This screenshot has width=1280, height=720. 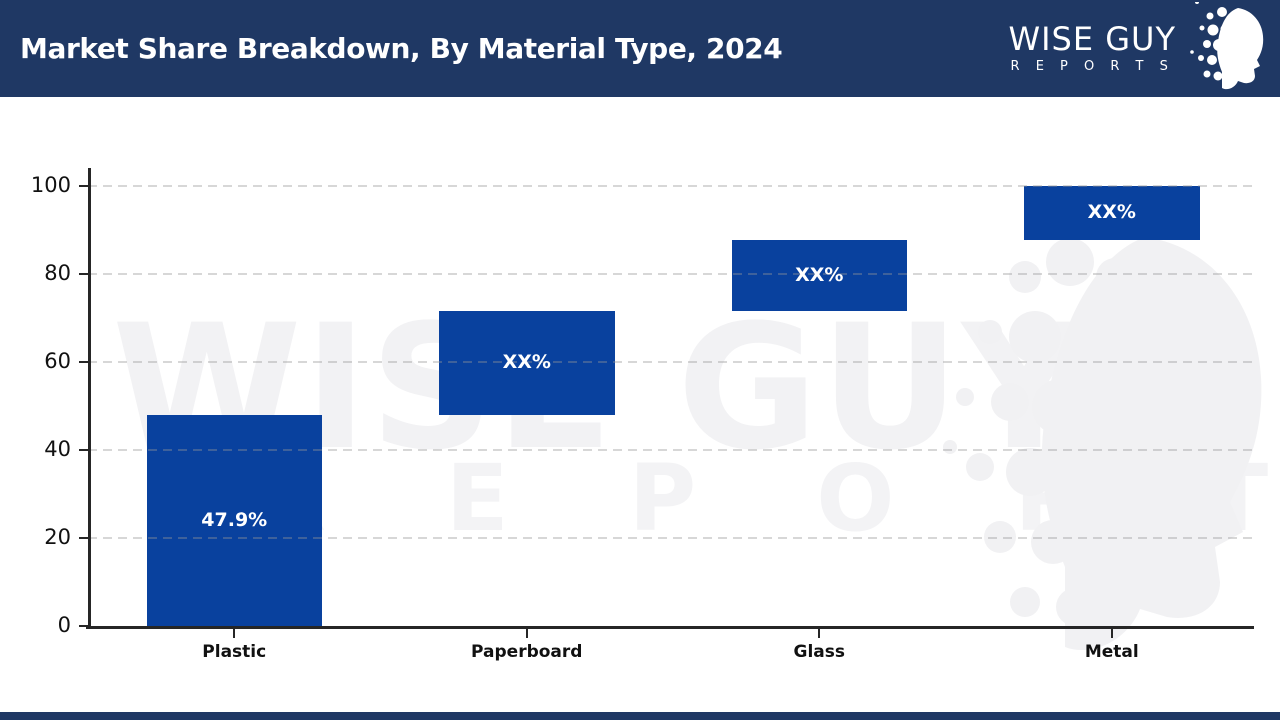 I want to click on wise-guy-logo: WISE GUY R E P O R T S, so click(x=1144, y=48).